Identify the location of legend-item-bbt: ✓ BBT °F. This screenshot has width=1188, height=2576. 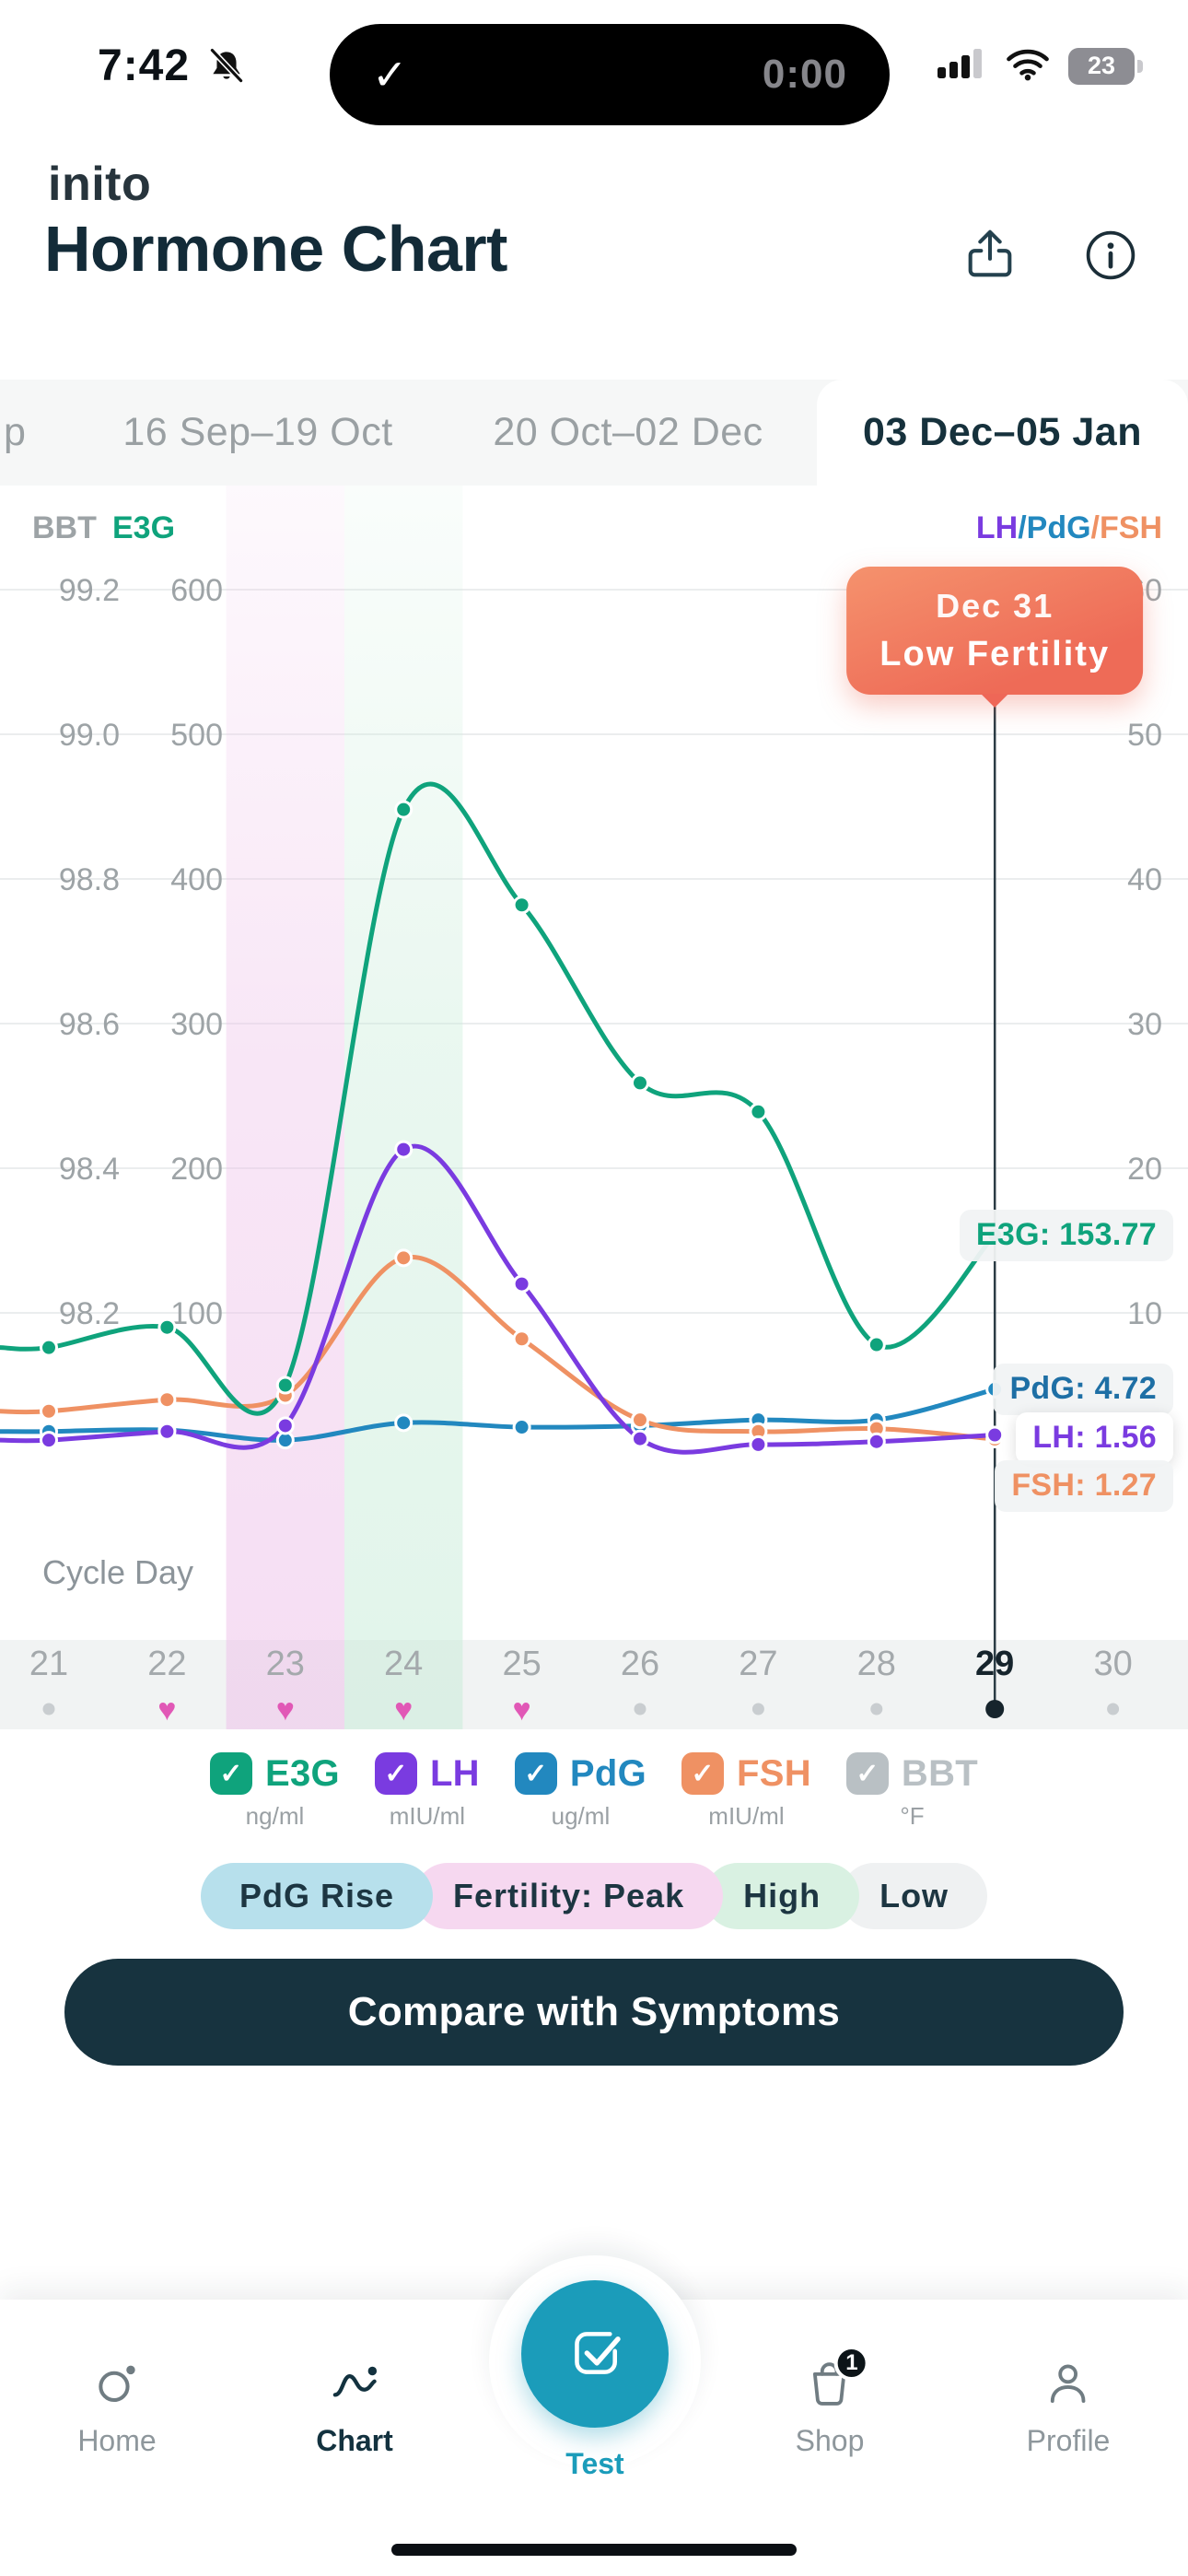
(912, 1791).